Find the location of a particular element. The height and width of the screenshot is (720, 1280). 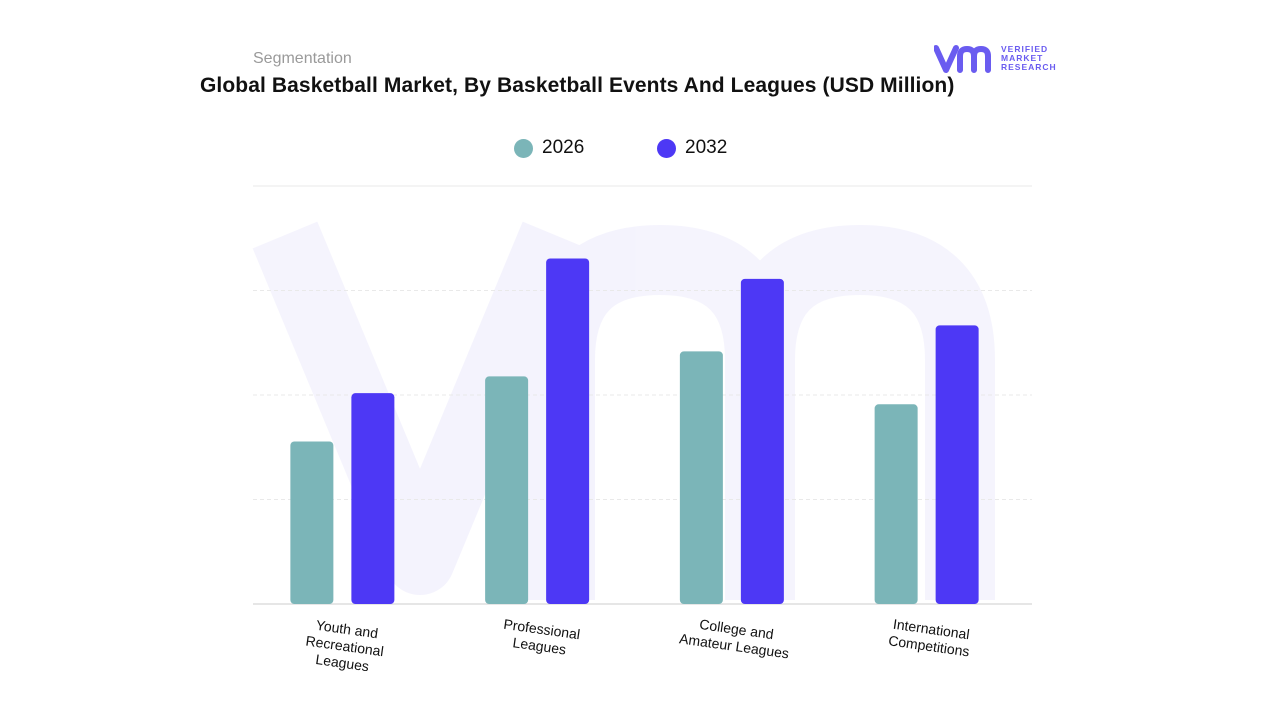

x-tick-label-1: Youth andRecreationalLeagues is located at coordinates (344, 646).